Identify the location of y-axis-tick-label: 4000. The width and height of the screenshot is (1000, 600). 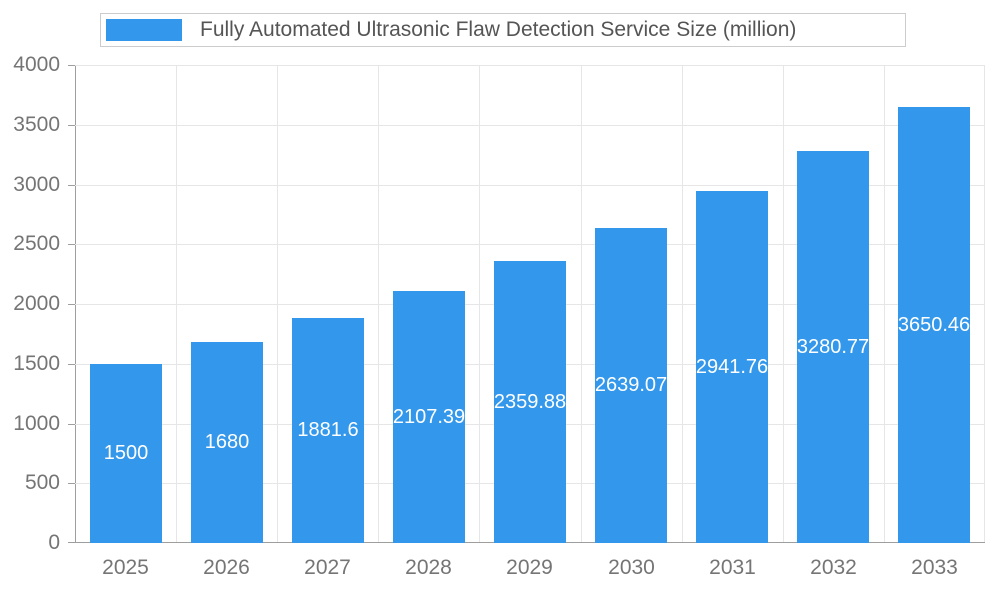
(36, 64).